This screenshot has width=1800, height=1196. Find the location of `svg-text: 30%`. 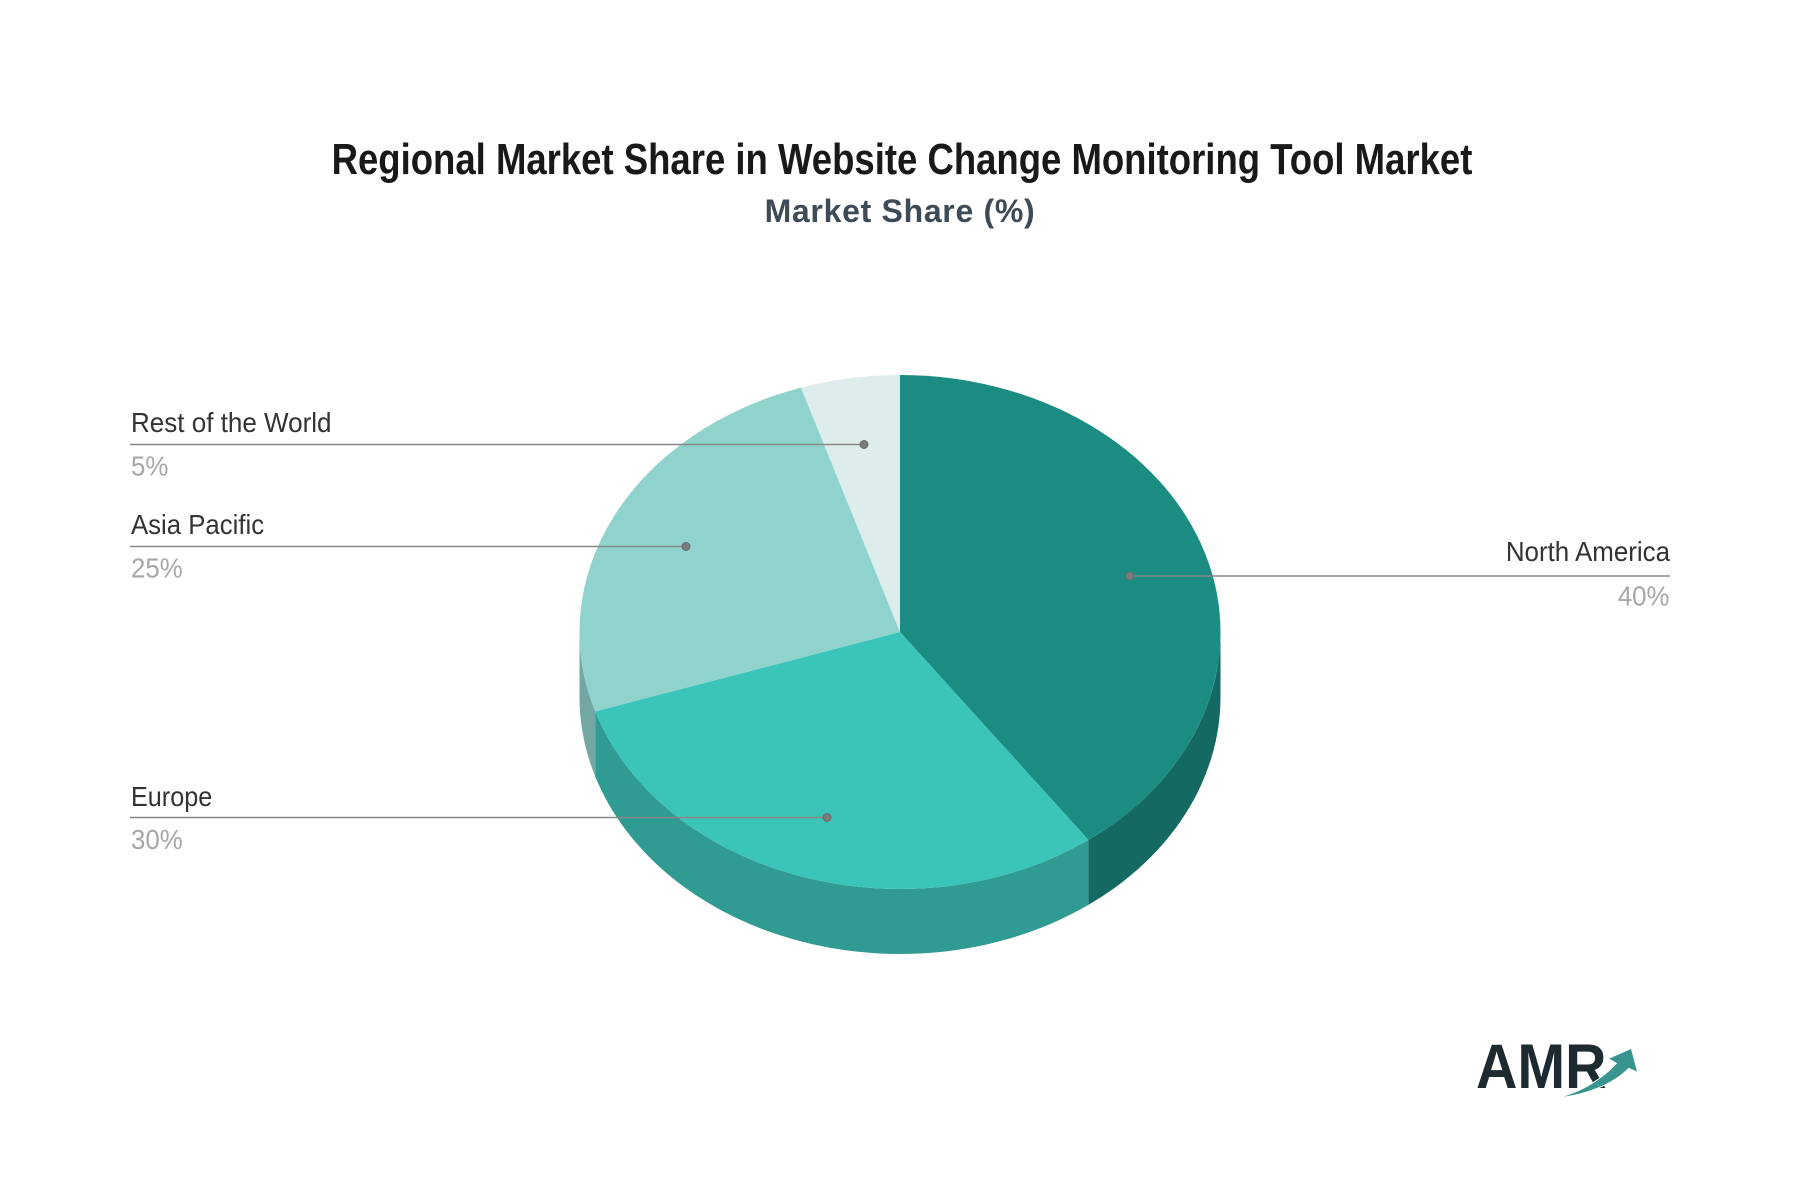

svg-text: 30% is located at coordinates (157, 839).